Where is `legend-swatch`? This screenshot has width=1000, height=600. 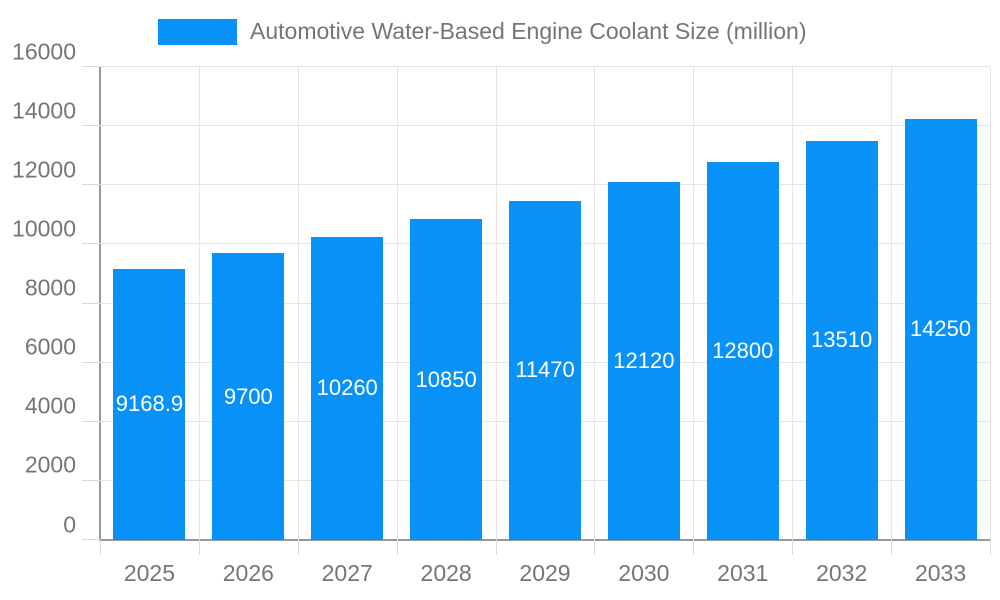
legend-swatch is located at coordinates (197, 31).